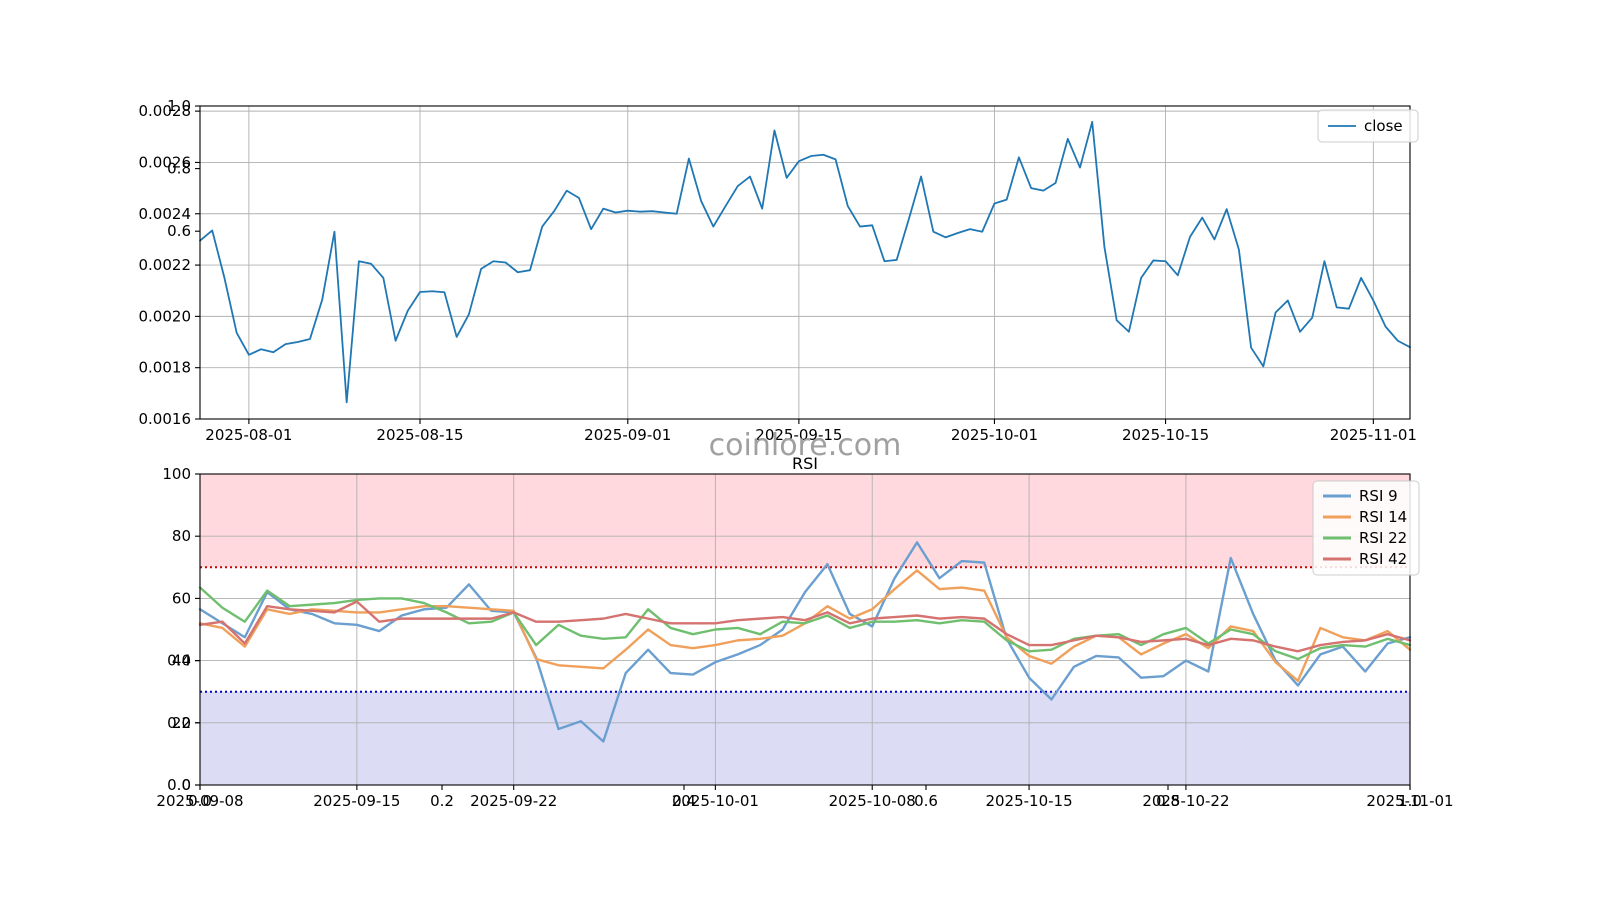 This screenshot has width=1600, height=900. What do you see at coordinates (181, 598) in the screenshot?
I see `rsi-y-tick-label: 60` at bounding box center [181, 598].